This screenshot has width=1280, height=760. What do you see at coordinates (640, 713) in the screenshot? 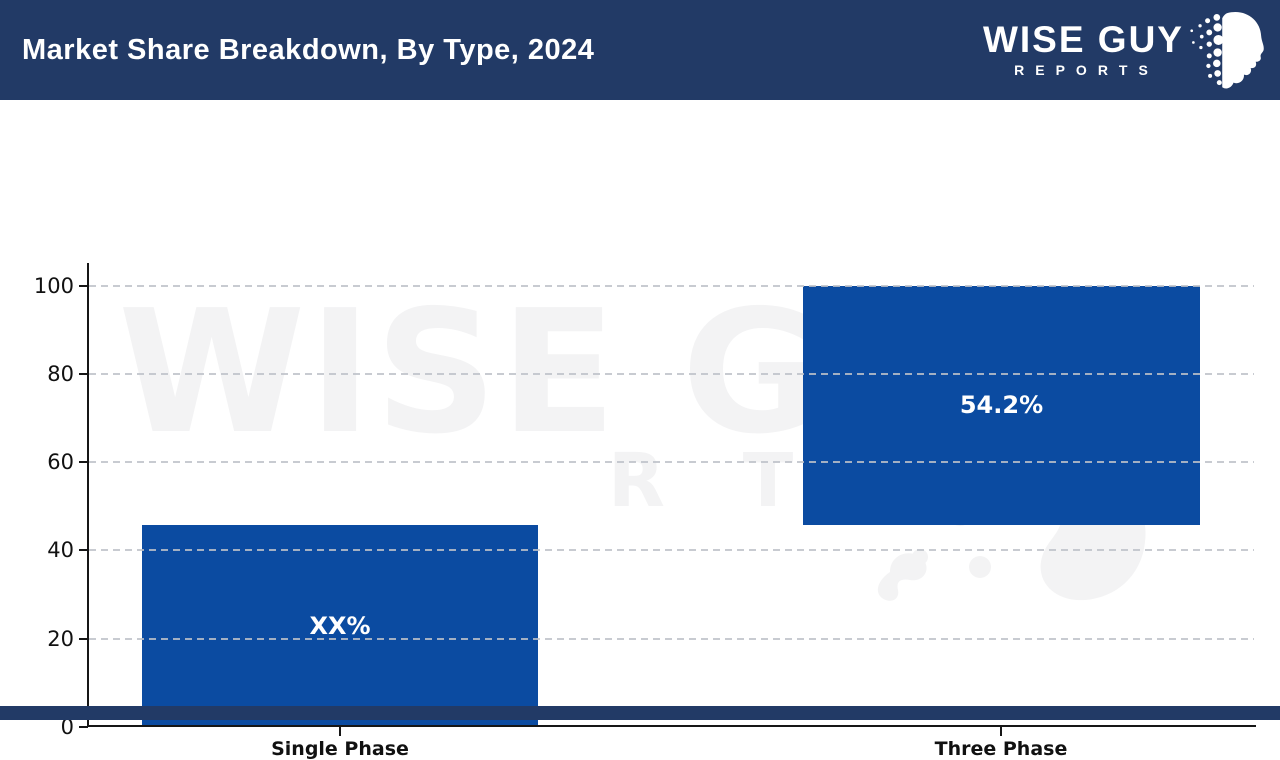
I see `footer-bar` at bounding box center [640, 713].